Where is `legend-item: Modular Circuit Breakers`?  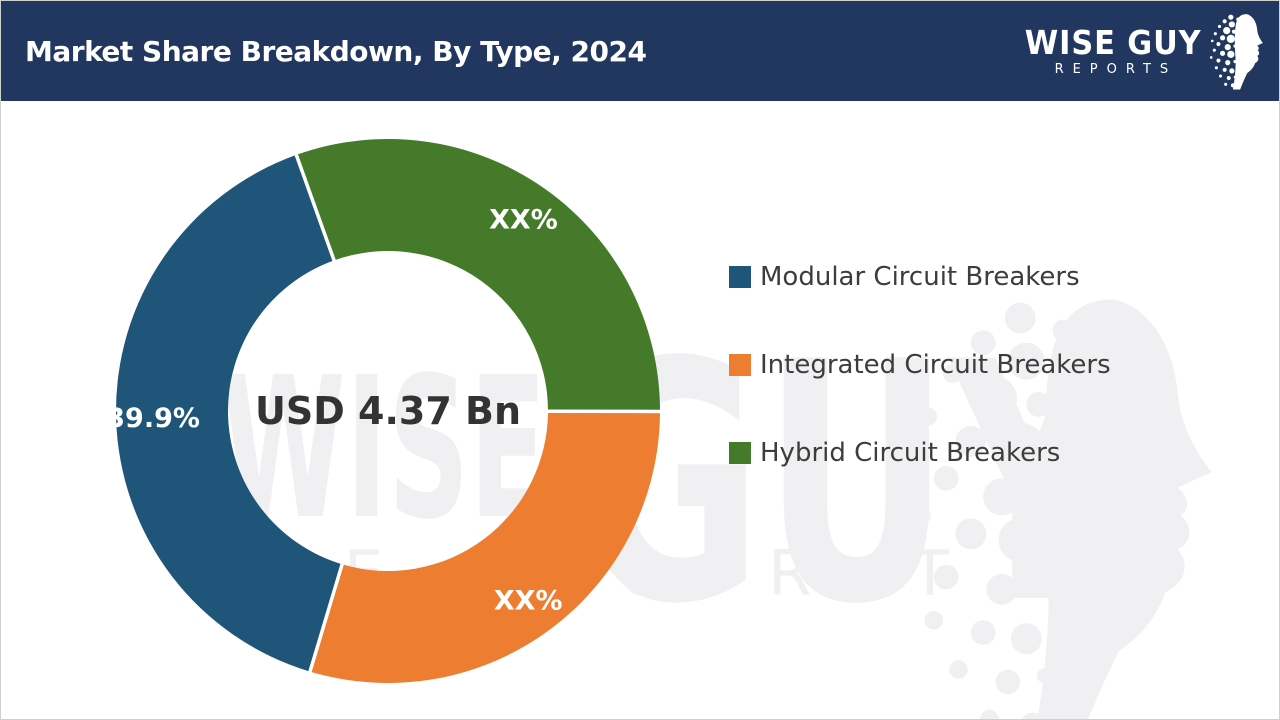 legend-item: Modular Circuit Breakers is located at coordinates (920, 277).